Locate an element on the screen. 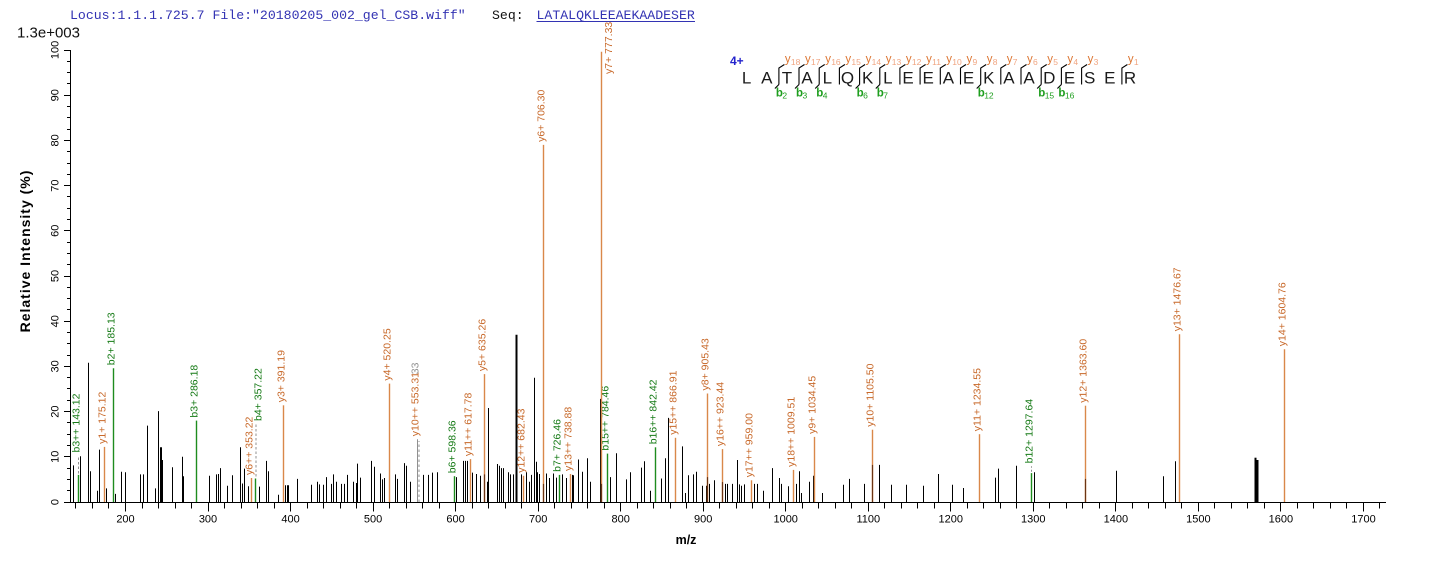  svg-text: y12++ 682.43 is located at coordinates (522, 440).